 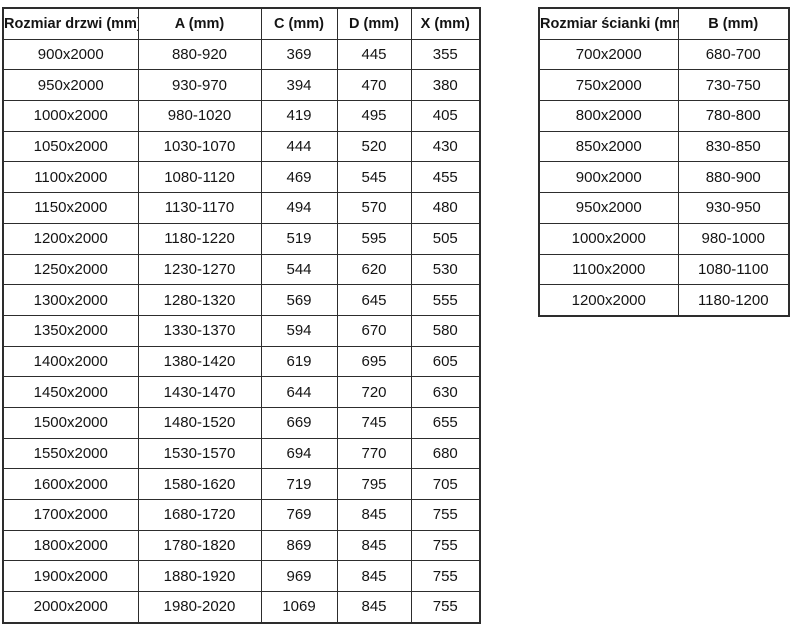 I want to click on table-cell: 969, so click(x=299, y=576).